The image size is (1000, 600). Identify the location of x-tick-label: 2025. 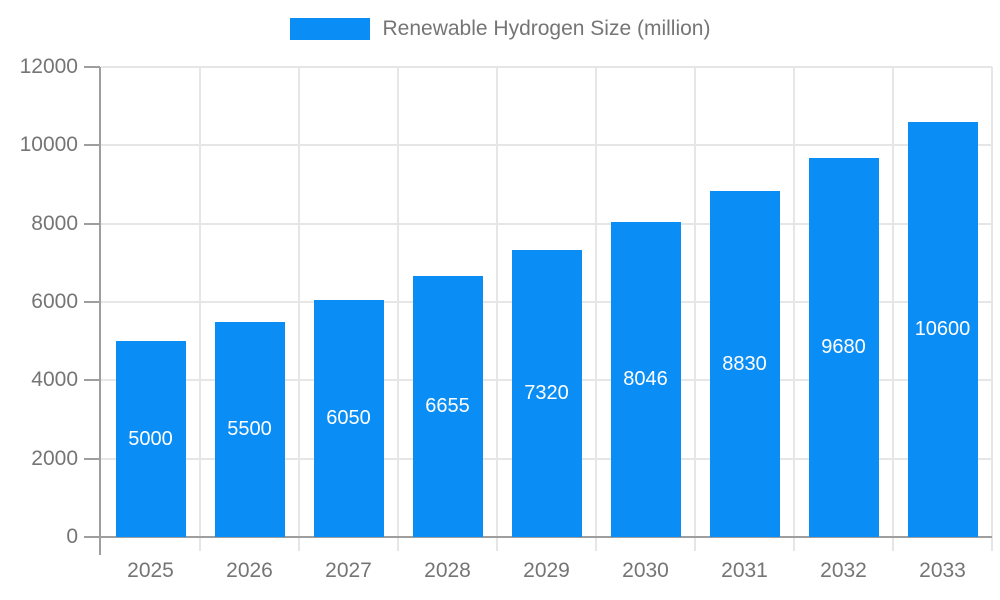
(150, 570).